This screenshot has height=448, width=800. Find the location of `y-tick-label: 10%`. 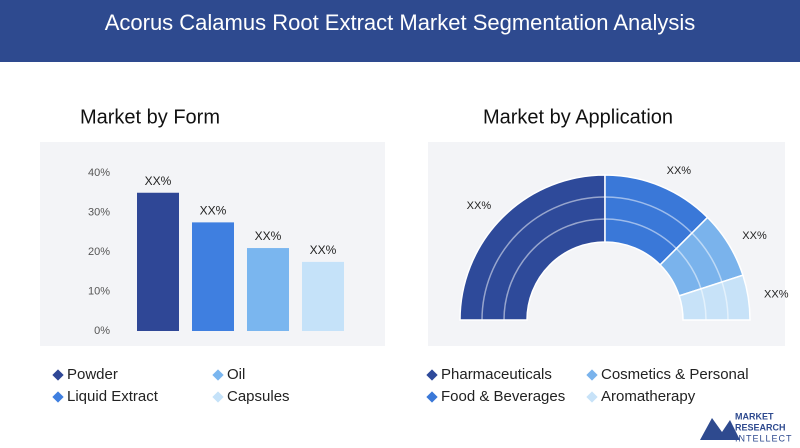

y-tick-label: 10% is located at coordinates (99, 291).